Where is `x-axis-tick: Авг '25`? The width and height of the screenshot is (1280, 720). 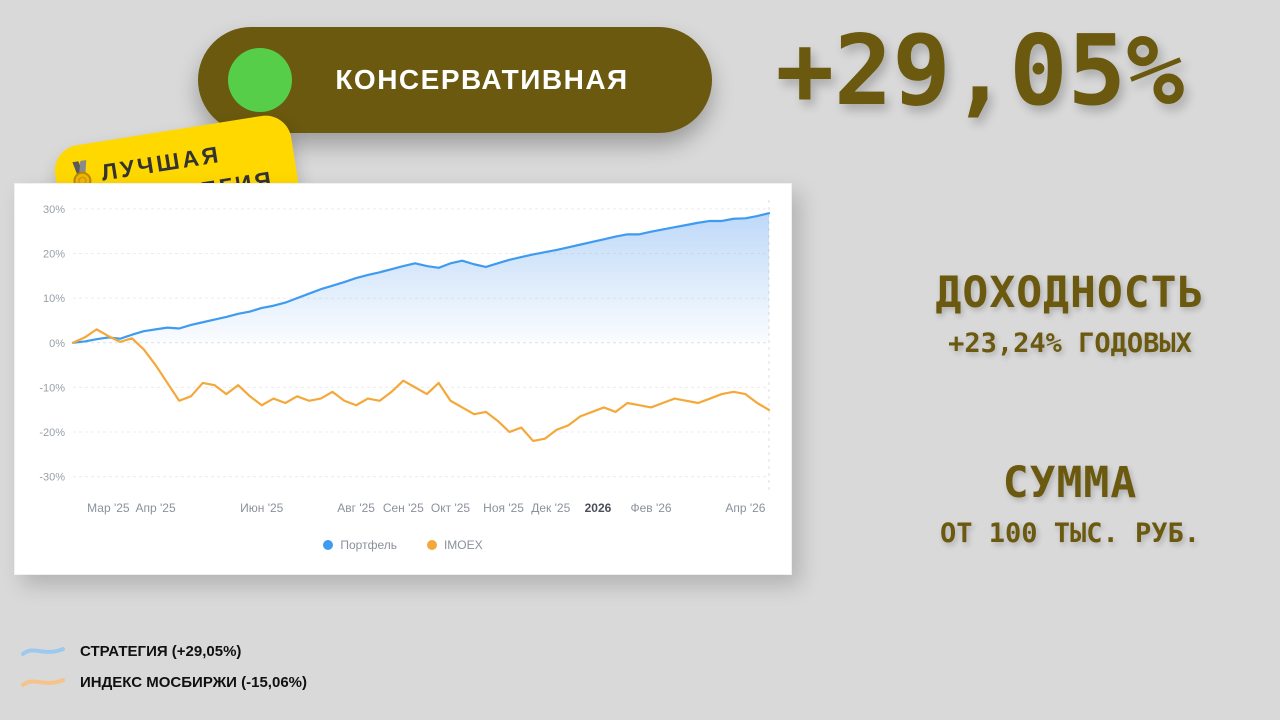 x-axis-tick: Авг '25 is located at coordinates (356, 508).